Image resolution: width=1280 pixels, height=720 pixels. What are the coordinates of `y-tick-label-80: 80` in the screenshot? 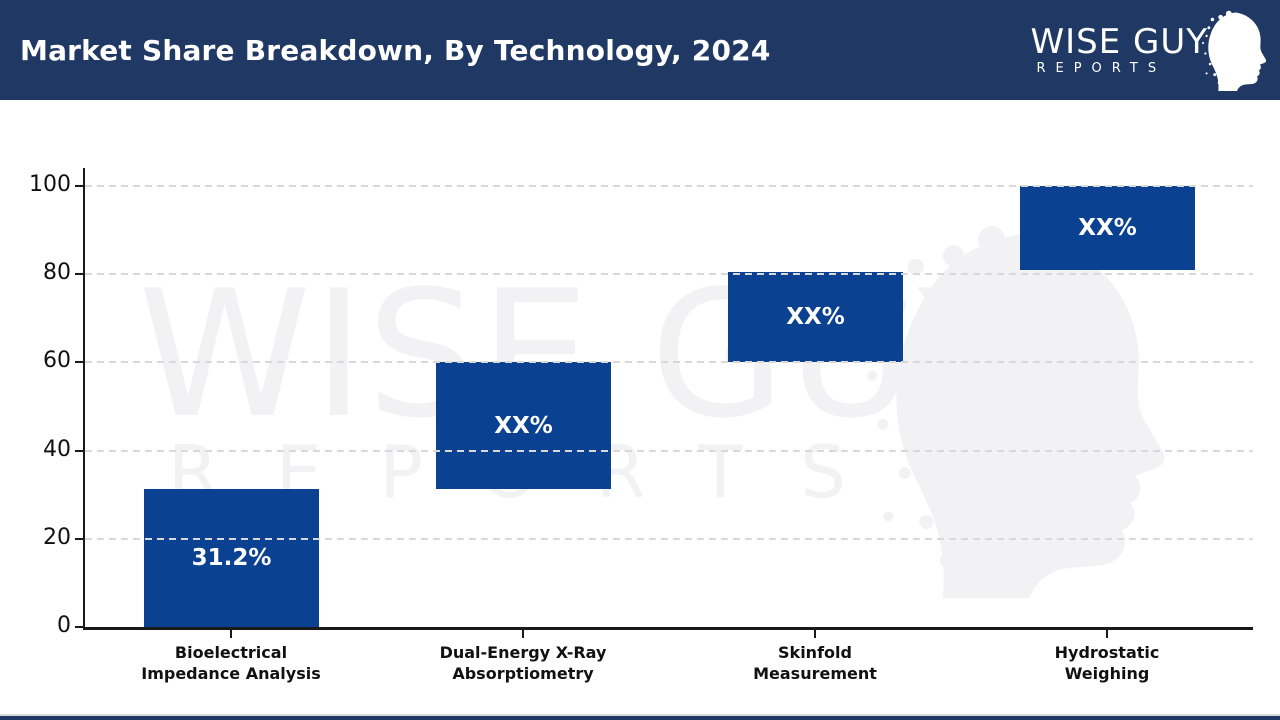 It's located at (57, 273).